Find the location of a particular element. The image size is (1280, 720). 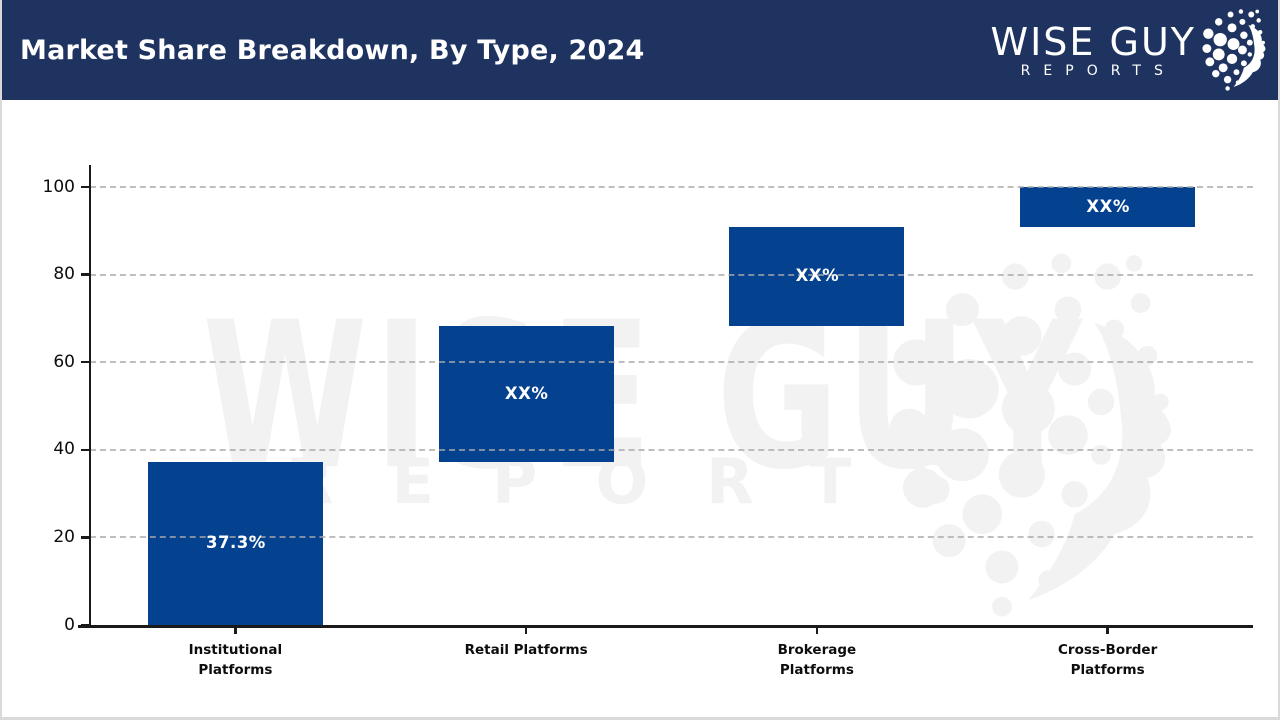

wise-guy-logo: WISE GUY REPORTS is located at coordinates (1131, 50).